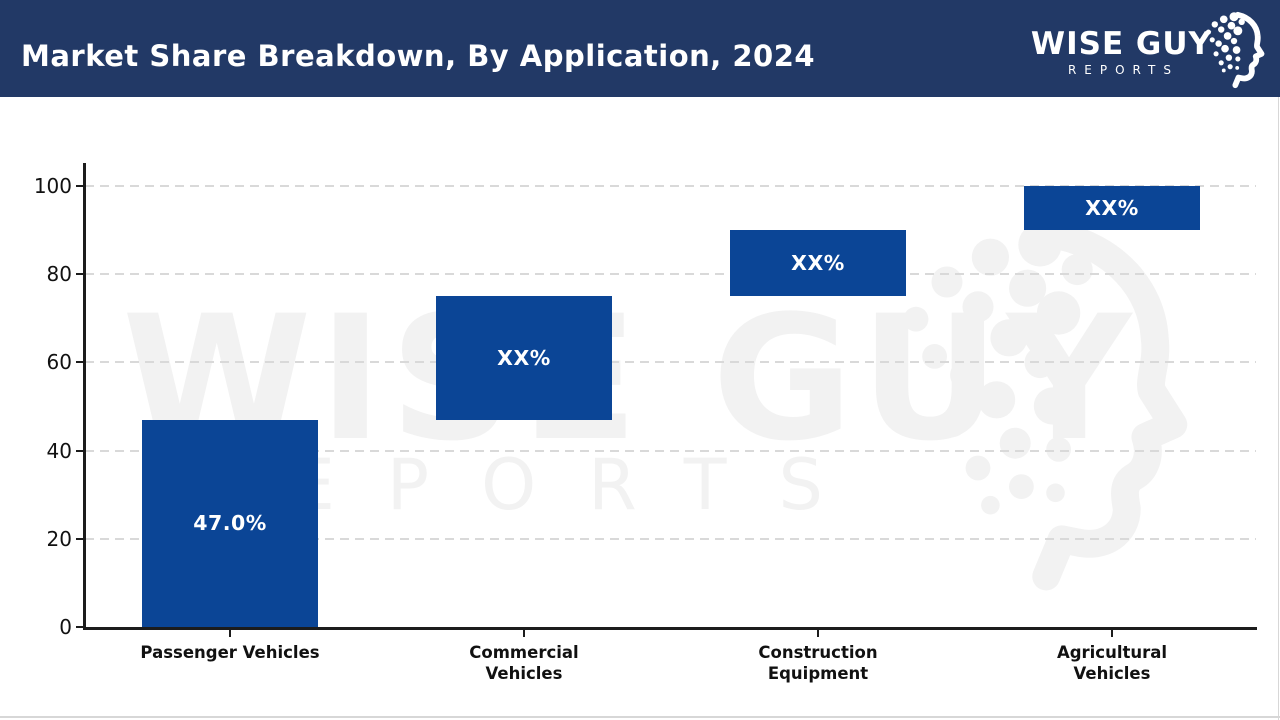  What do you see at coordinates (65, 627) in the screenshot?
I see `y-tick-label: 0` at bounding box center [65, 627].